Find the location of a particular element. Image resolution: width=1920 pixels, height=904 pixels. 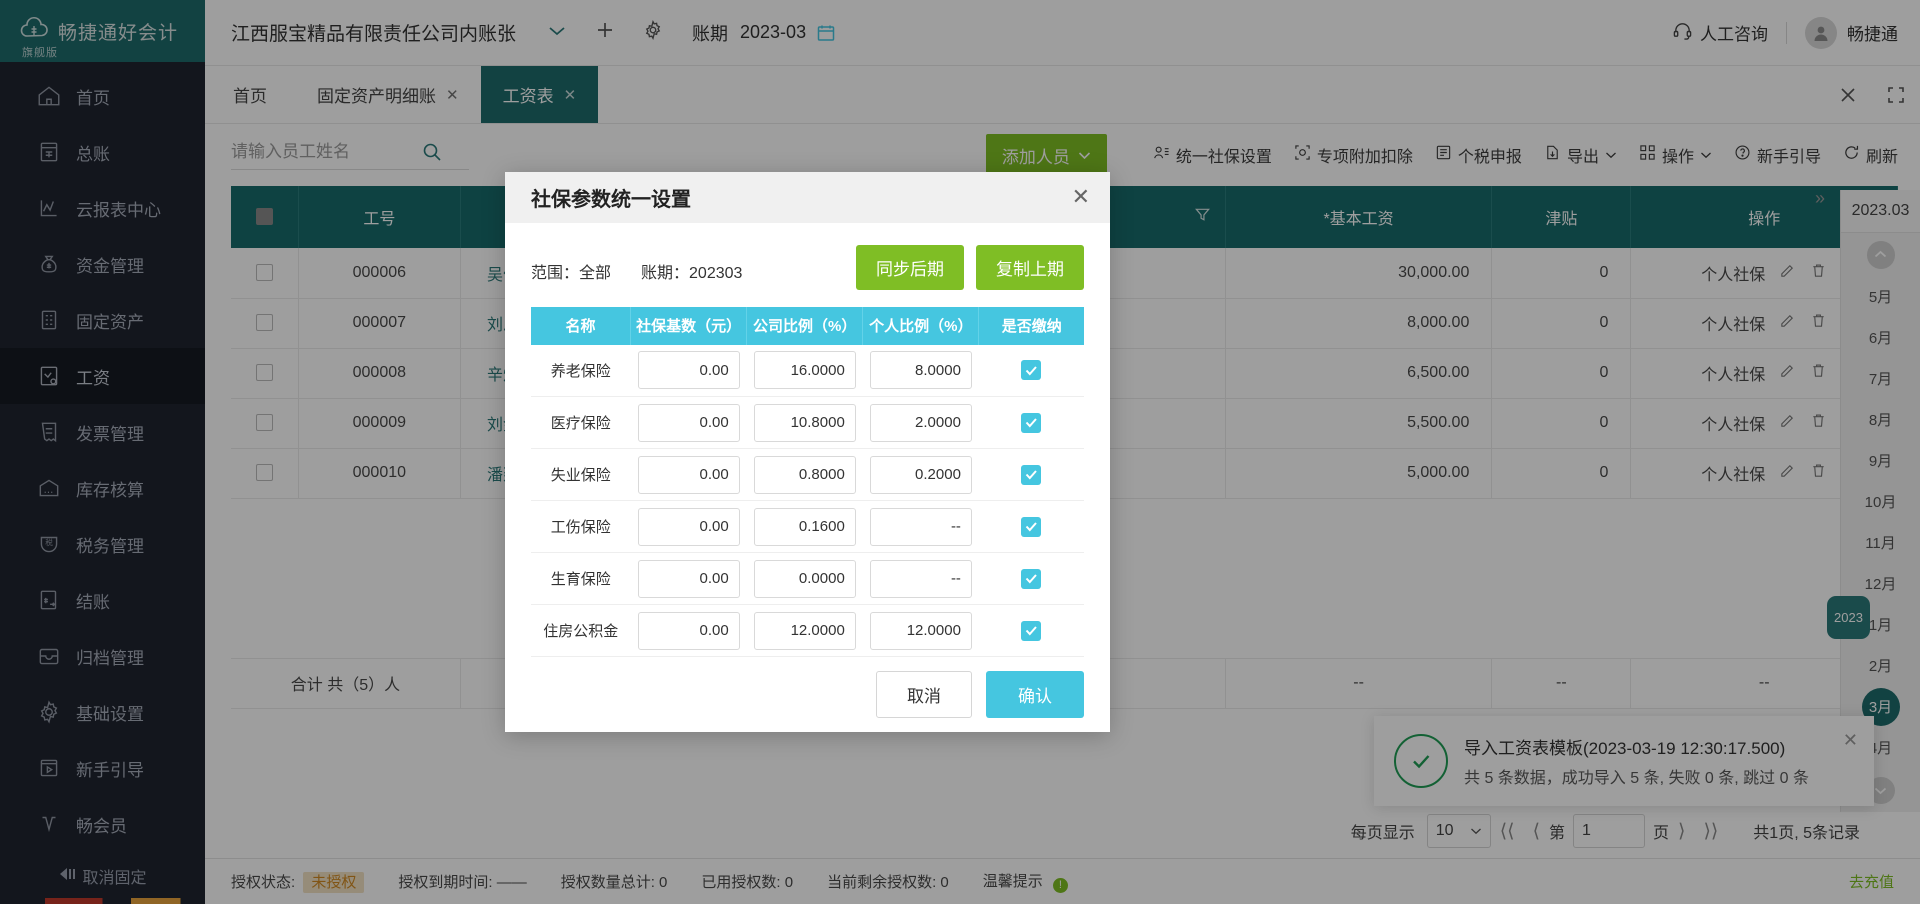

rail-month-1: 2023 1月 is located at coordinates (1873, 620).